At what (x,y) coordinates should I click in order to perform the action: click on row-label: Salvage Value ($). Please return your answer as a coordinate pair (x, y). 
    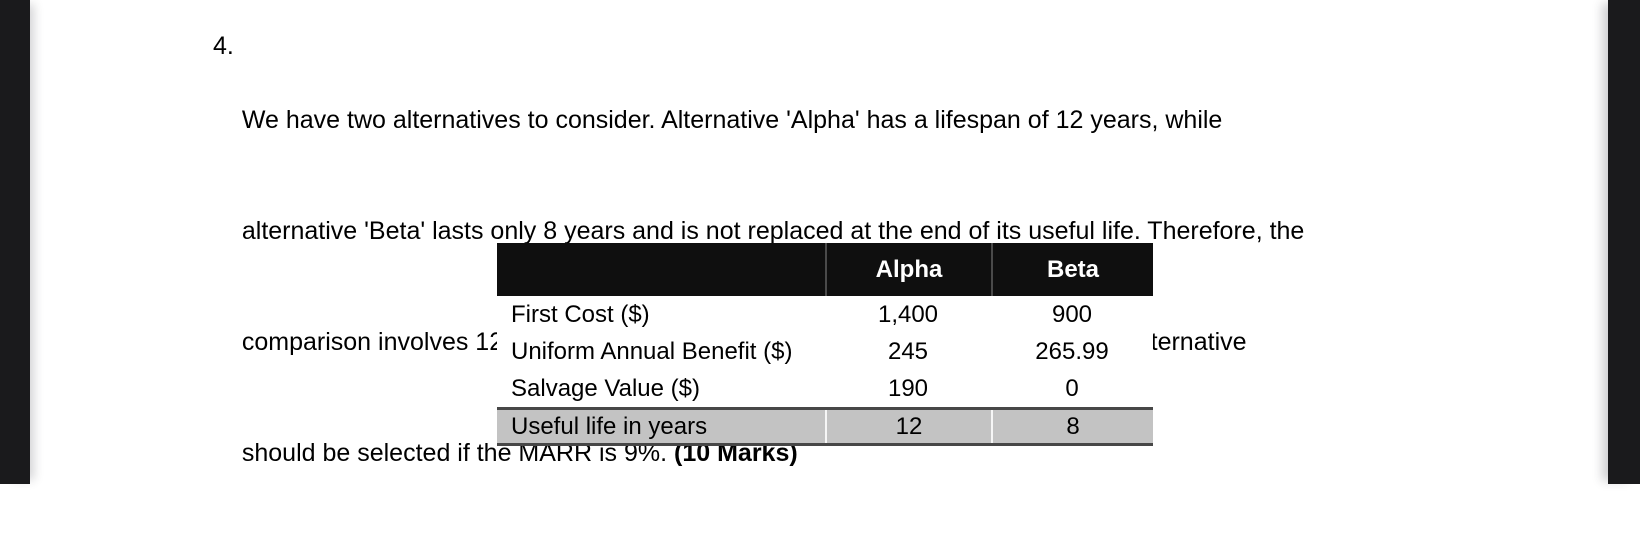
    Looking at the image, I should click on (605, 388).